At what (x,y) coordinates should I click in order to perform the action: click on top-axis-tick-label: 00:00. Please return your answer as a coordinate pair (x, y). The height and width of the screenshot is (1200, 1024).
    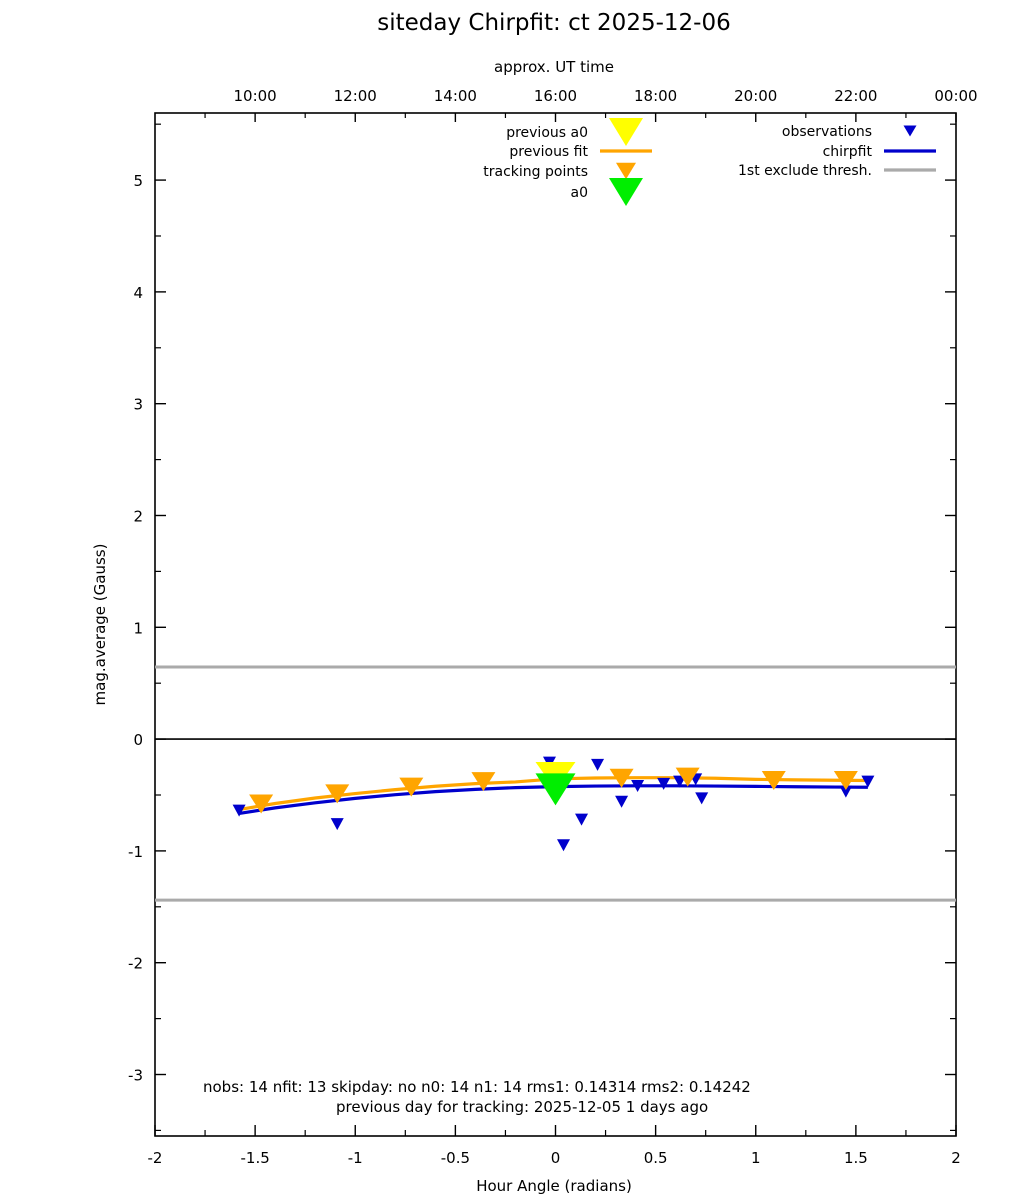
    Looking at the image, I should click on (955, 96).